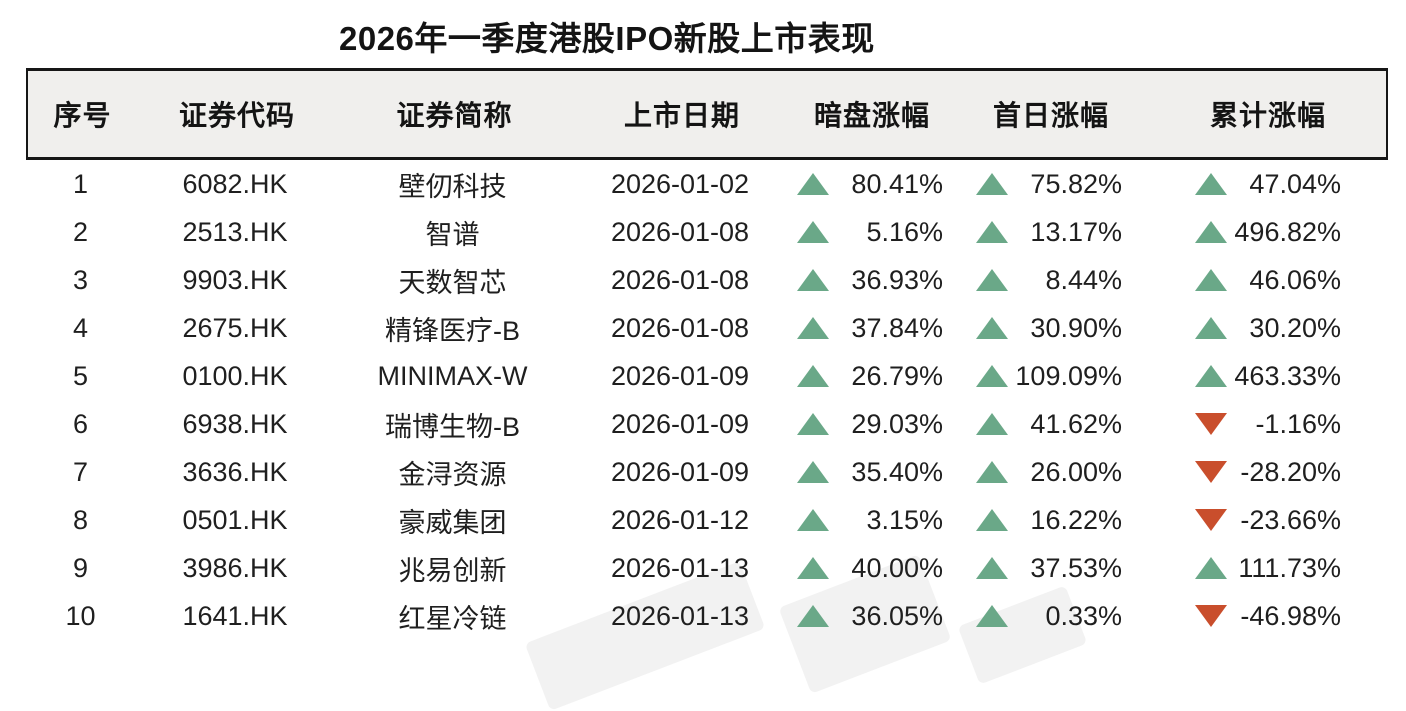 This screenshot has width=1406, height=711. I want to click on cell-cumulative-change: -46.98%, so click(1268, 616).